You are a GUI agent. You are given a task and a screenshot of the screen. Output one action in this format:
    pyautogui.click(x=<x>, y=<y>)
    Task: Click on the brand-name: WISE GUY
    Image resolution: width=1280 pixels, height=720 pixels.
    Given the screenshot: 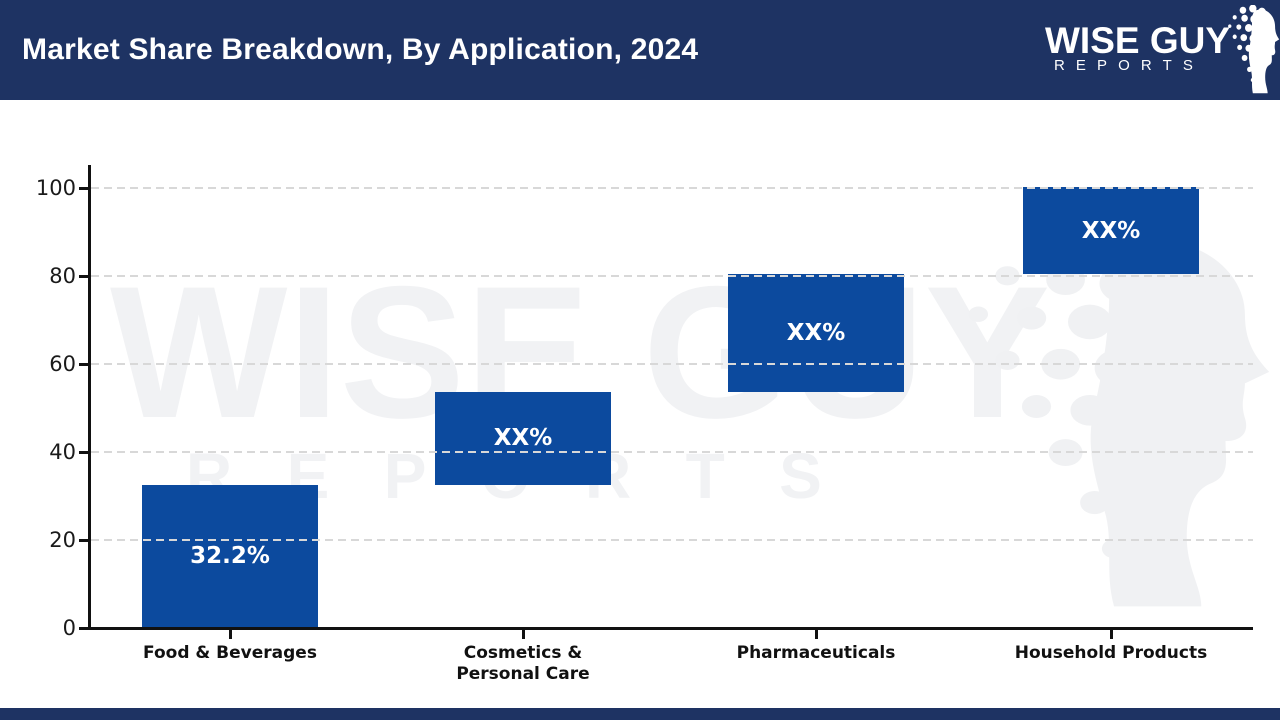 What is the action you would take?
    pyautogui.click(x=1138, y=40)
    